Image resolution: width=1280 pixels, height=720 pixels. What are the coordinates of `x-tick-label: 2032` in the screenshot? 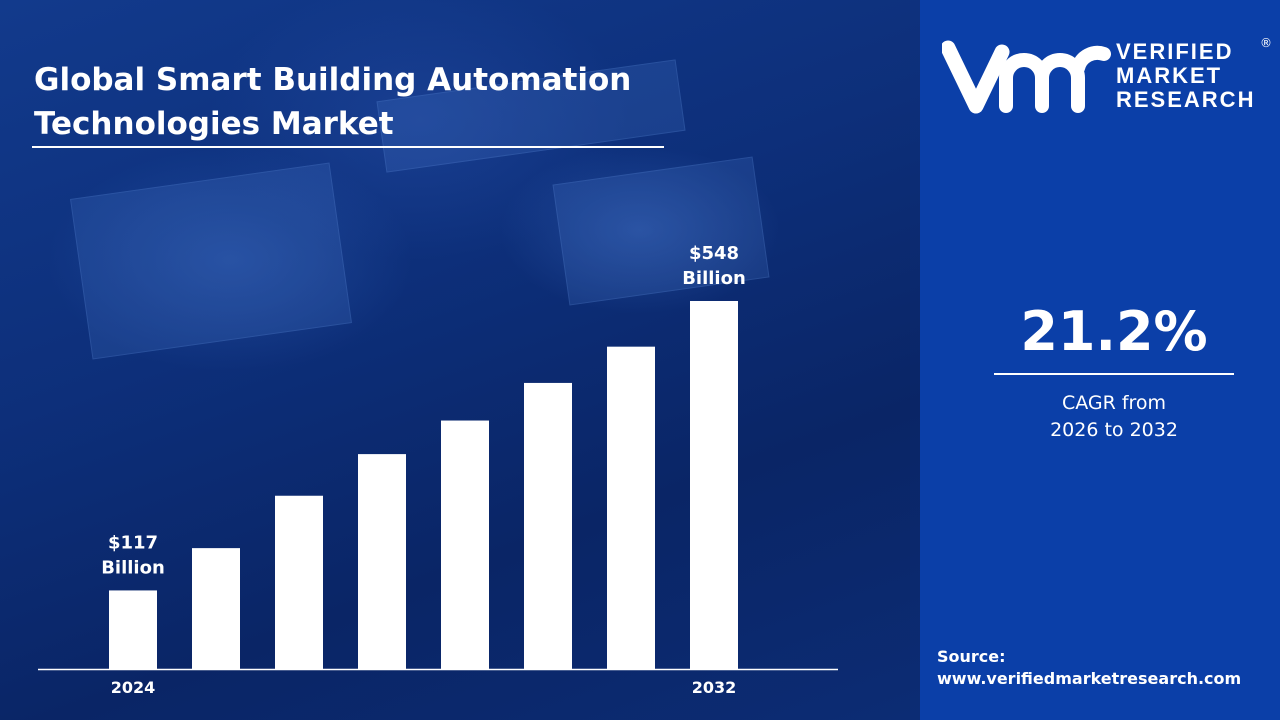 It's located at (714, 687).